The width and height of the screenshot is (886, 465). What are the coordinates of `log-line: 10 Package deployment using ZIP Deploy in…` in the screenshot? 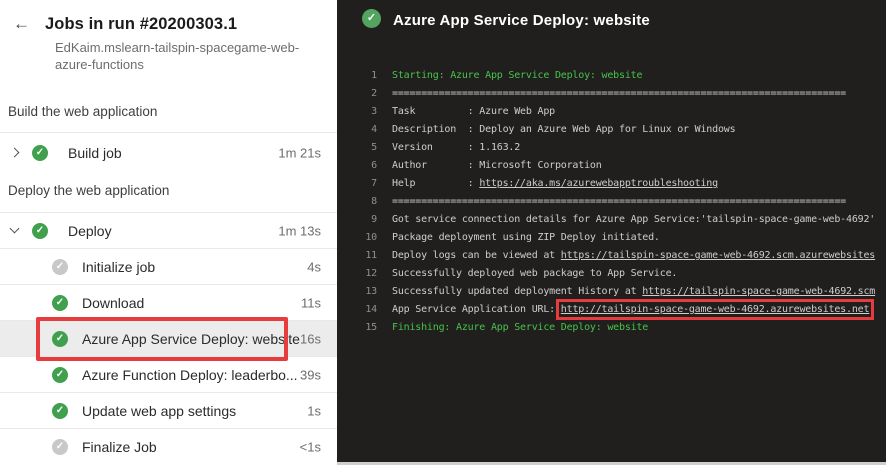 It's located at (611, 238).